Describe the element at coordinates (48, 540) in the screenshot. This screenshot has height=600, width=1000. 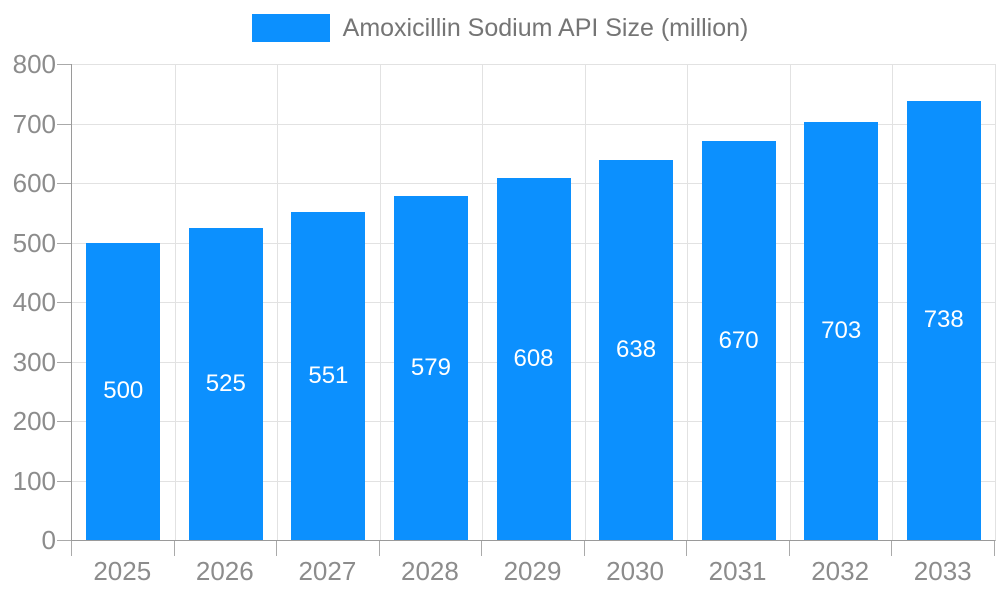
I see `y-axis-tick-label: 0` at that location.